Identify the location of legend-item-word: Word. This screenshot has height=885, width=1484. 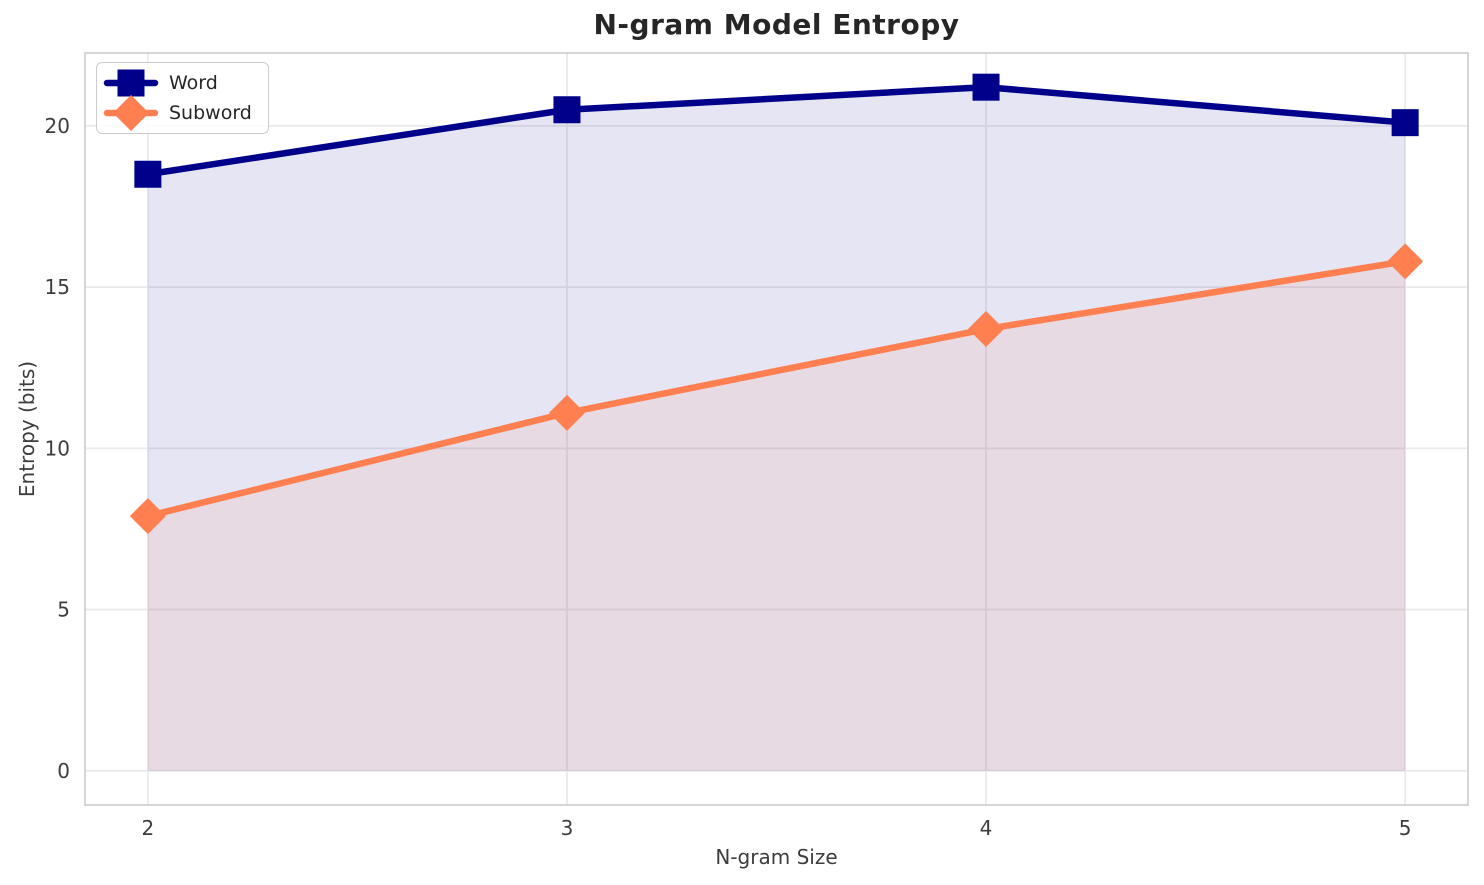
(177, 83).